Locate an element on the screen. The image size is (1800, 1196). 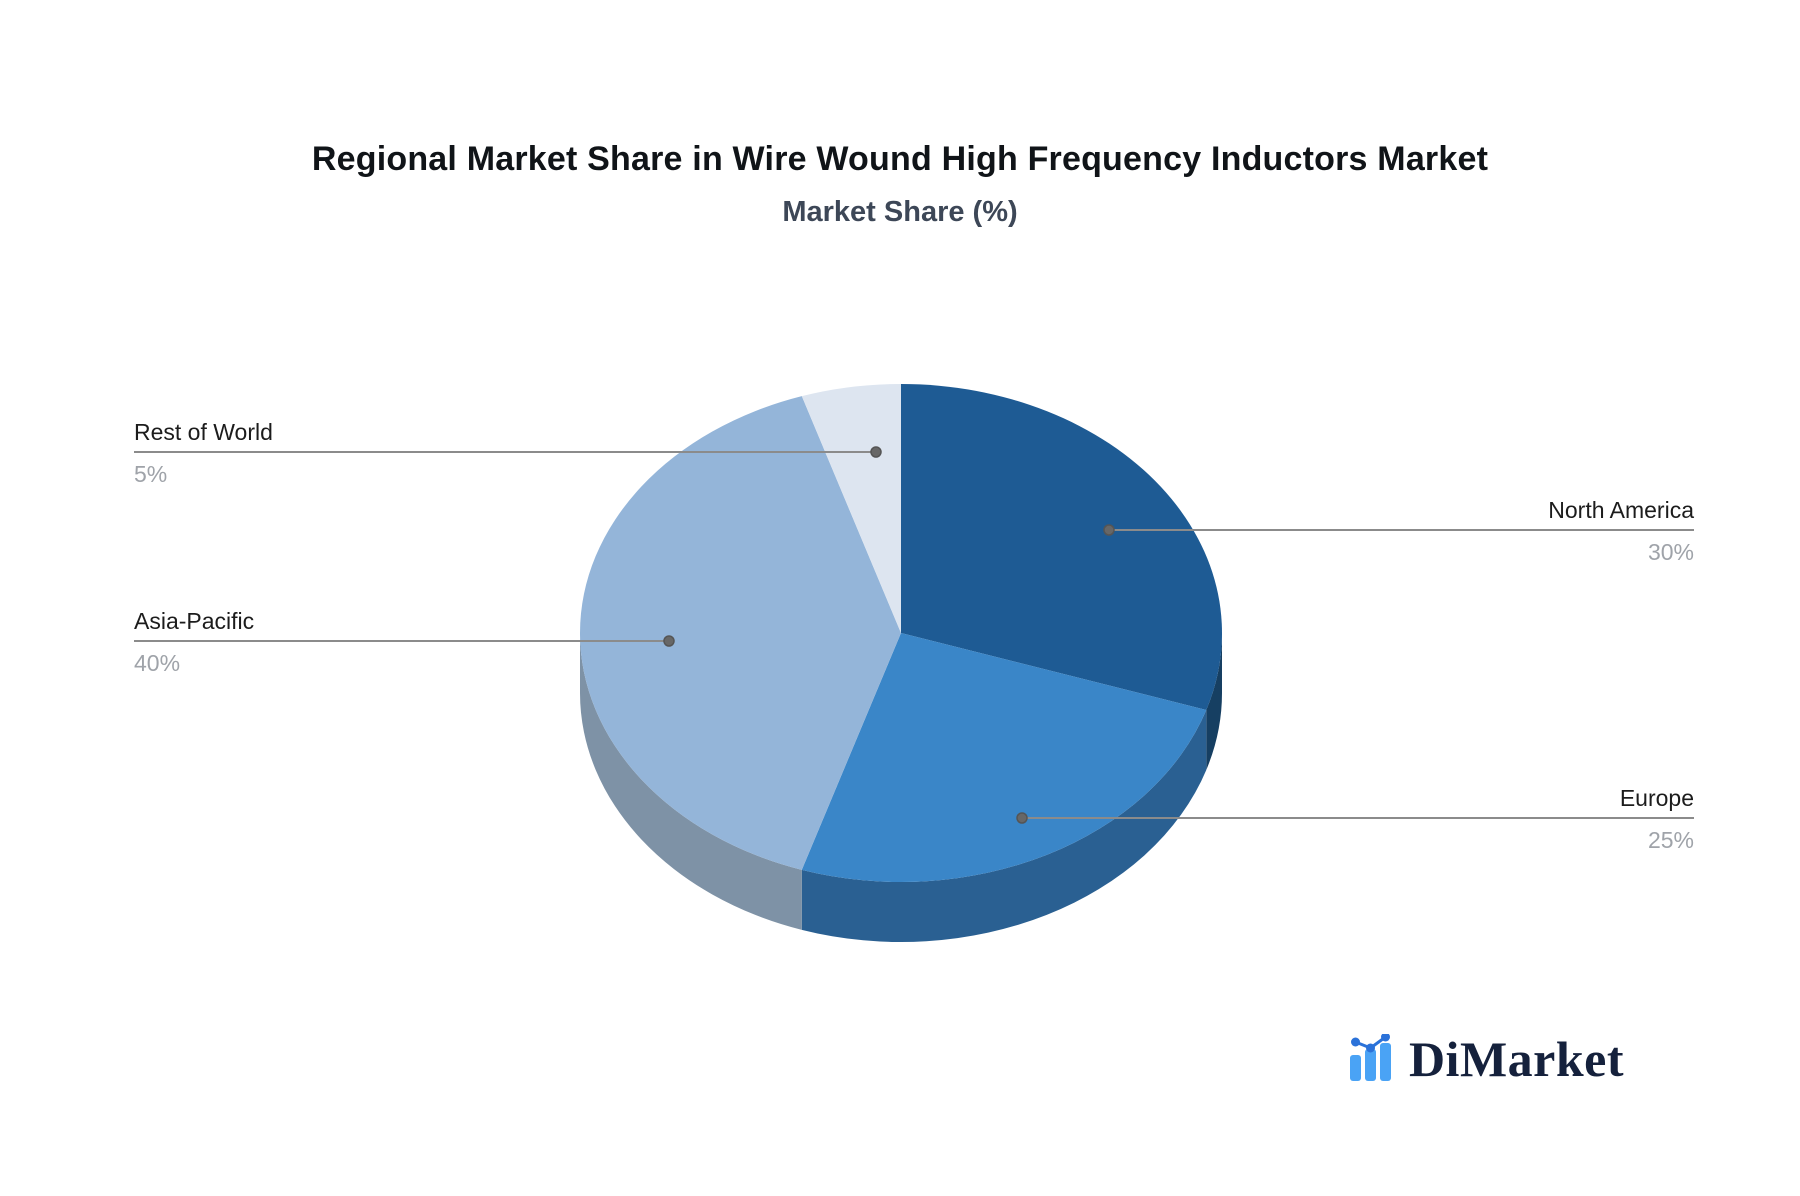
slice-value: 5% is located at coordinates (151, 474).